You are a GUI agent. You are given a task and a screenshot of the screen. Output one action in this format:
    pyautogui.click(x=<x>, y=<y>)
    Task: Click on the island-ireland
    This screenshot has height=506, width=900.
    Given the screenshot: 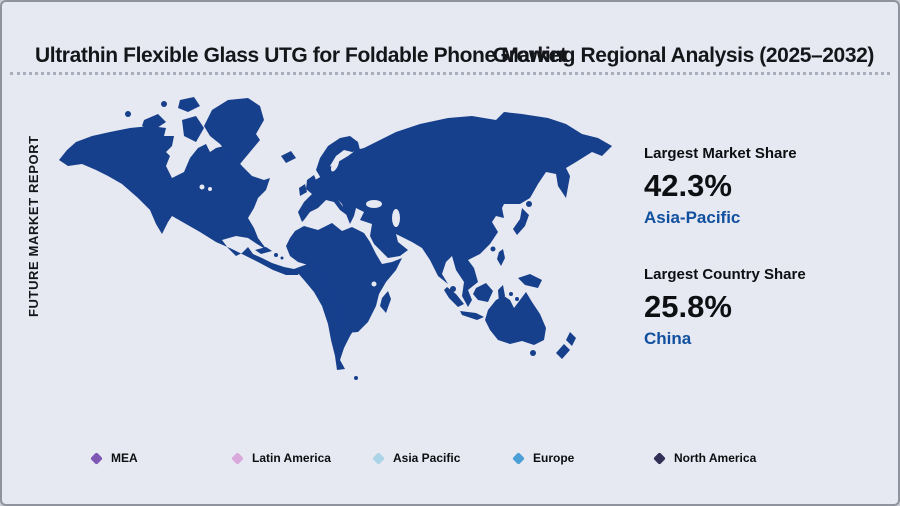 What is the action you would take?
    pyautogui.click(x=303, y=190)
    